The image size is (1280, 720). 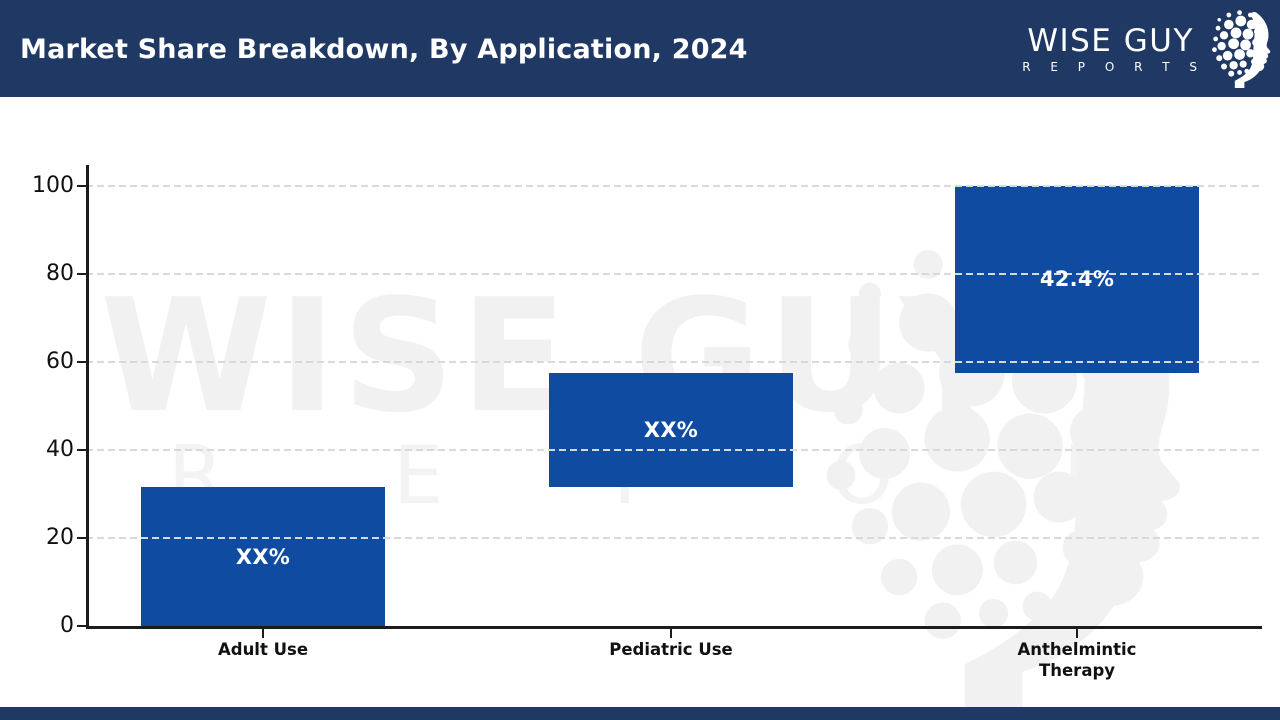 I want to click on bar-value-label: 42.4%, so click(x=1077, y=279).